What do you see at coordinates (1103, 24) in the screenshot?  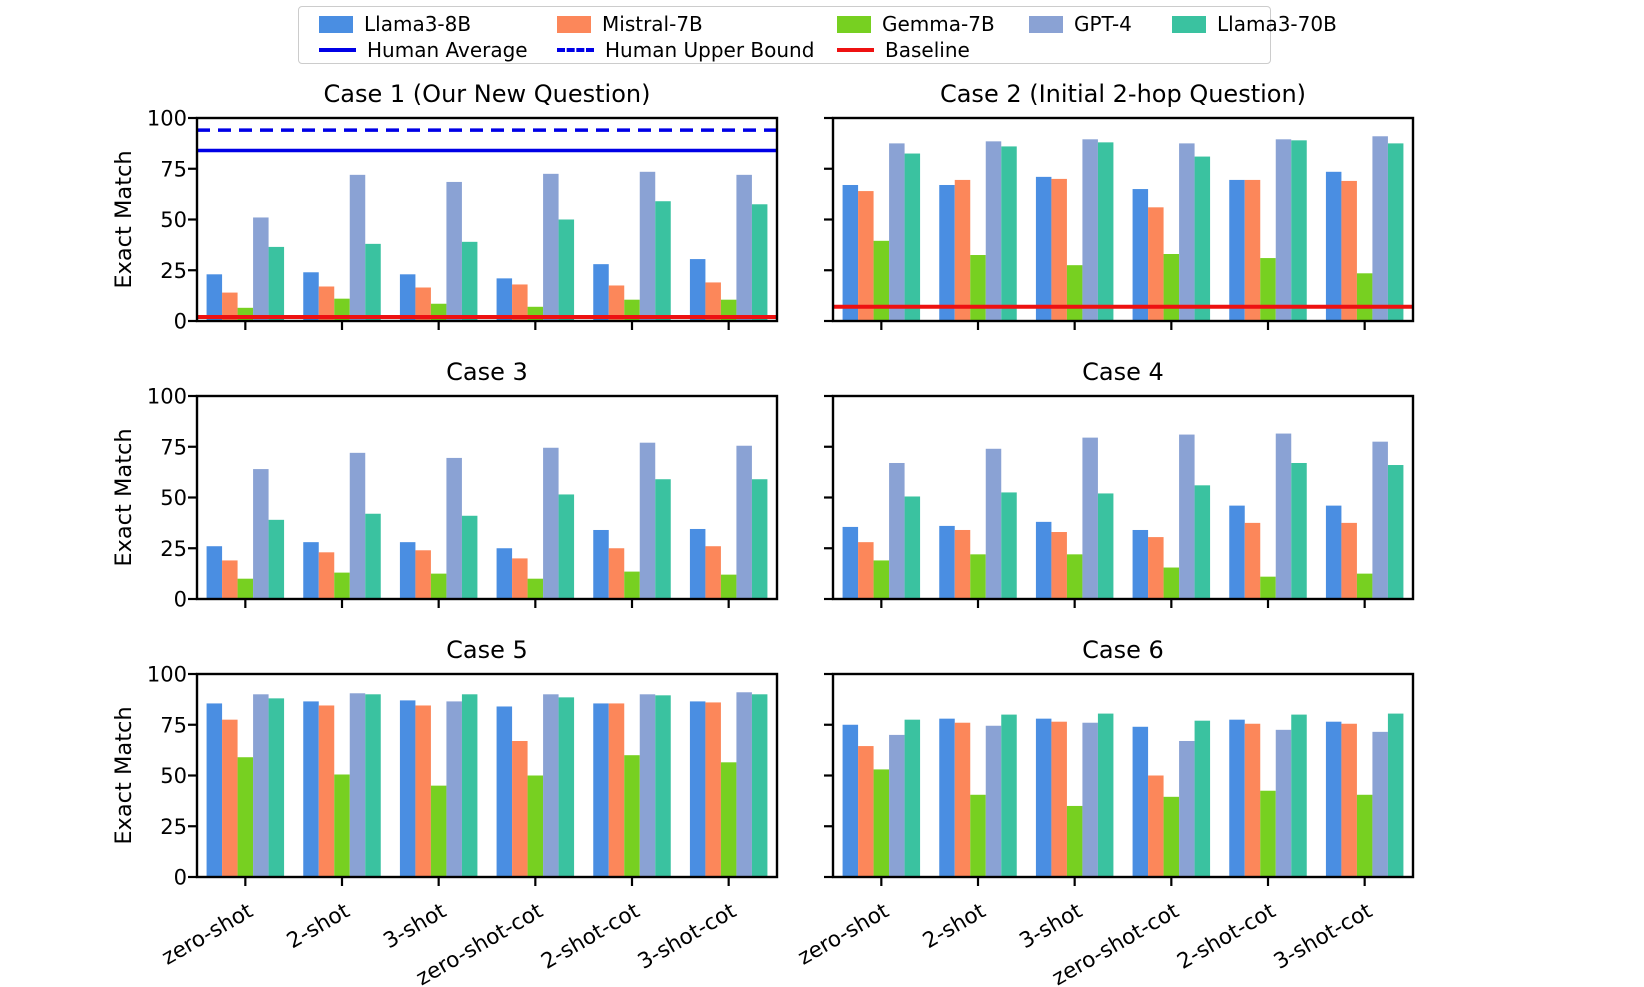 I see `legend-label: GPT-4` at bounding box center [1103, 24].